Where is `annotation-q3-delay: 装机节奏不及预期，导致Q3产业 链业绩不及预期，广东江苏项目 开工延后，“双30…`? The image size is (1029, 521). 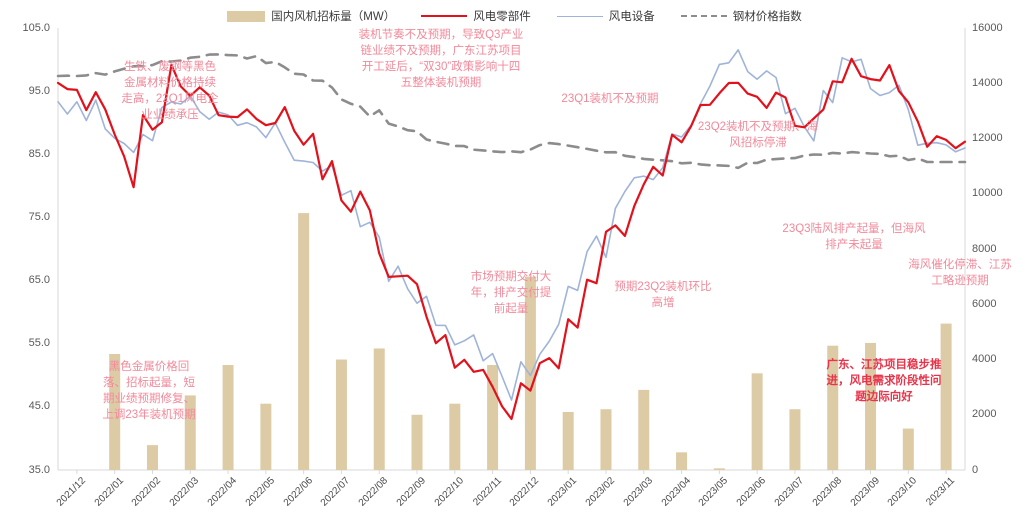 annotation-q3-delay: 装机节奏不及预期，导致Q3产业 链业绩不及预期，广东江苏项目 开工延后，“双30… is located at coordinates (441, 59).